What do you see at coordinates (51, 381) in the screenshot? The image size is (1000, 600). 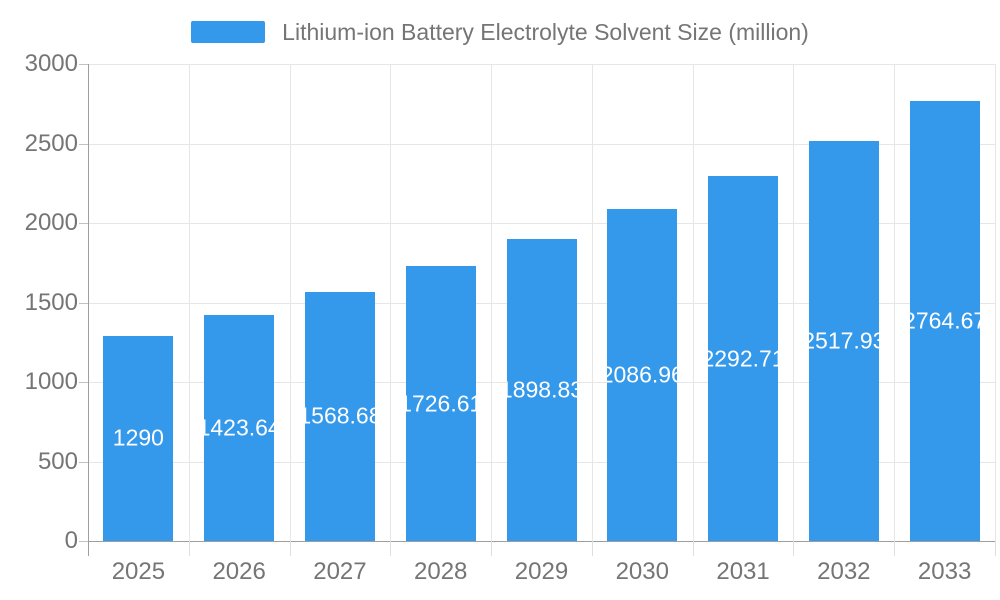 I see `y-axis-label: 1000` at bounding box center [51, 381].